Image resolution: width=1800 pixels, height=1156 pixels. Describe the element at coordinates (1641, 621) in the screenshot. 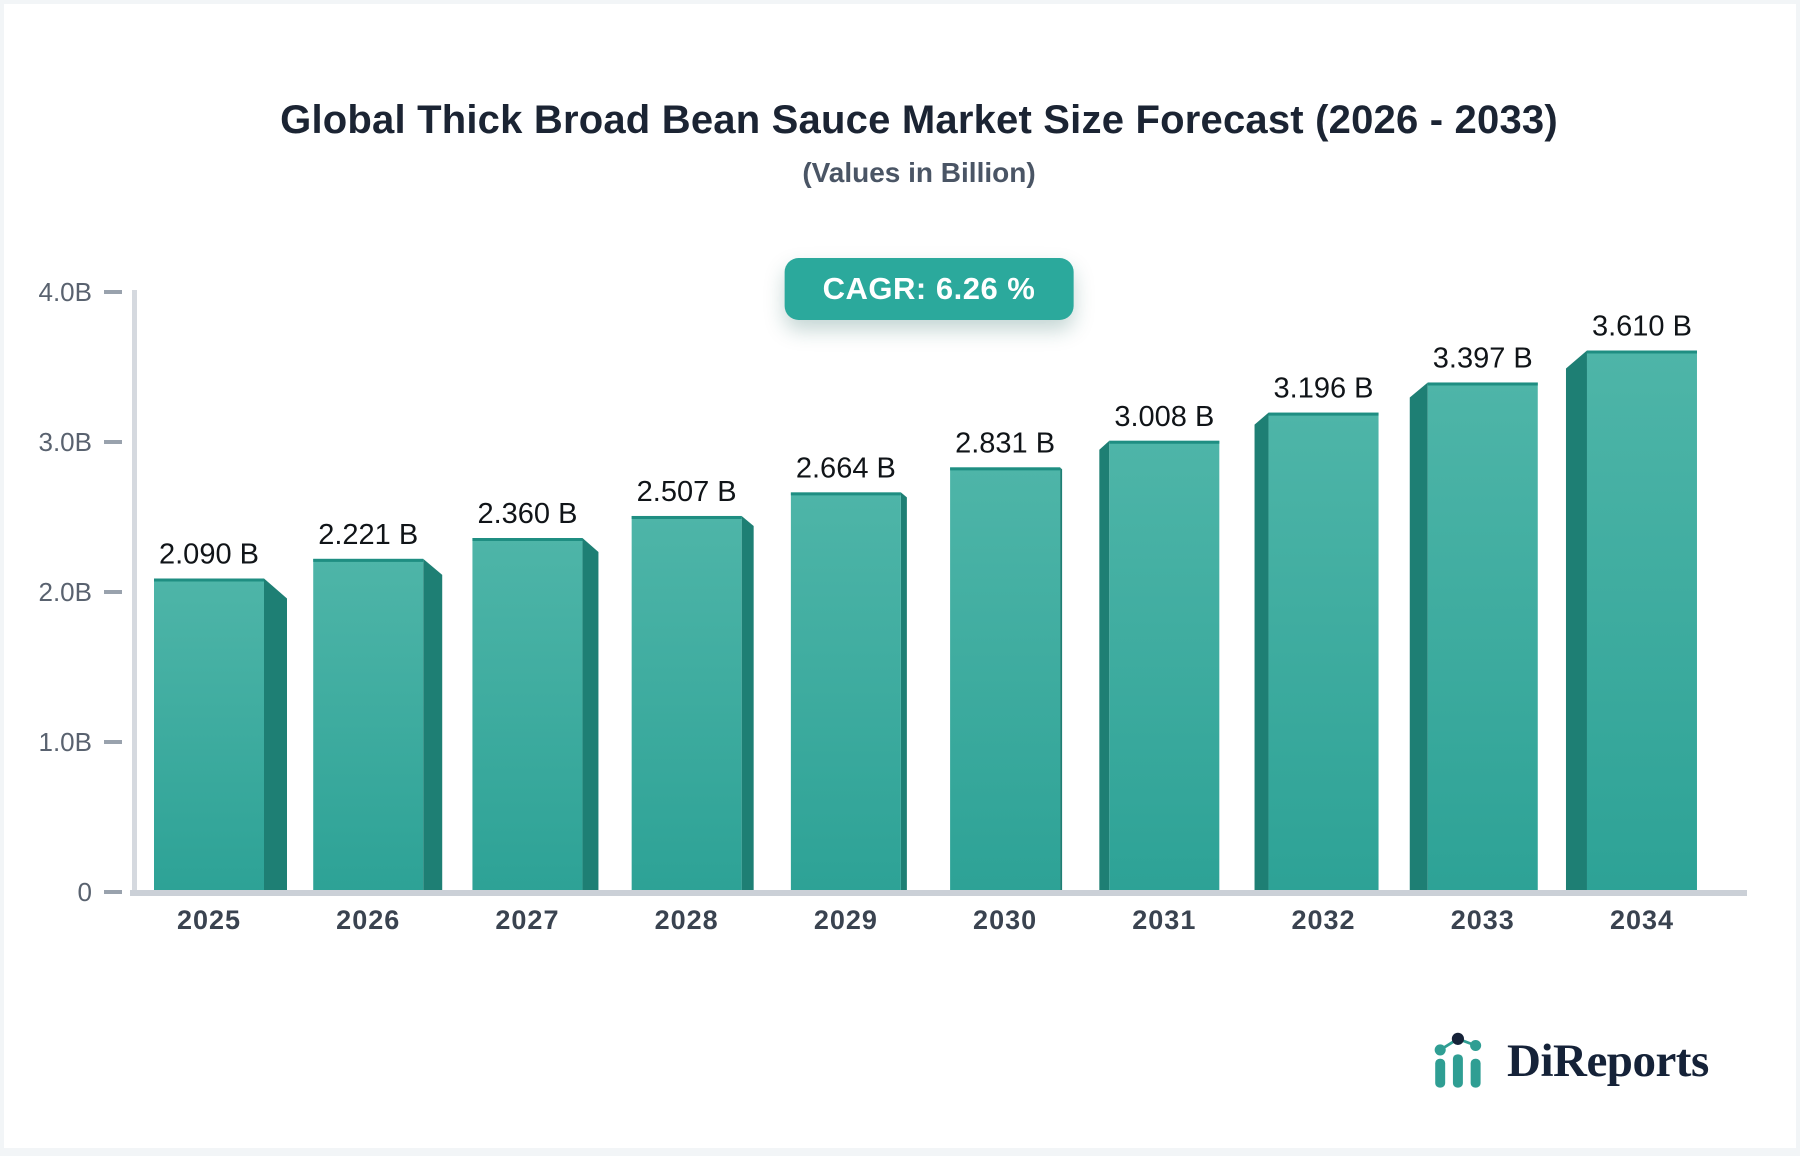

I see `bar-2034` at that location.